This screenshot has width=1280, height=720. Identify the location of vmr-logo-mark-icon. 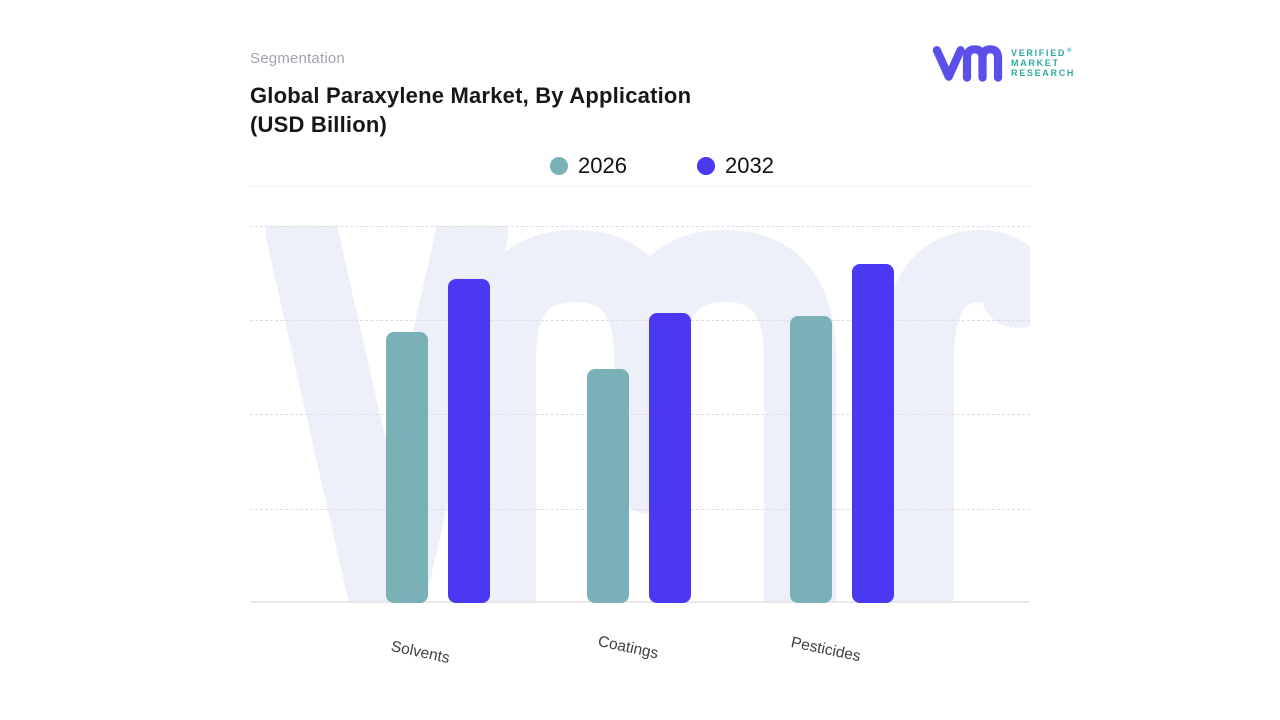
(967, 63).